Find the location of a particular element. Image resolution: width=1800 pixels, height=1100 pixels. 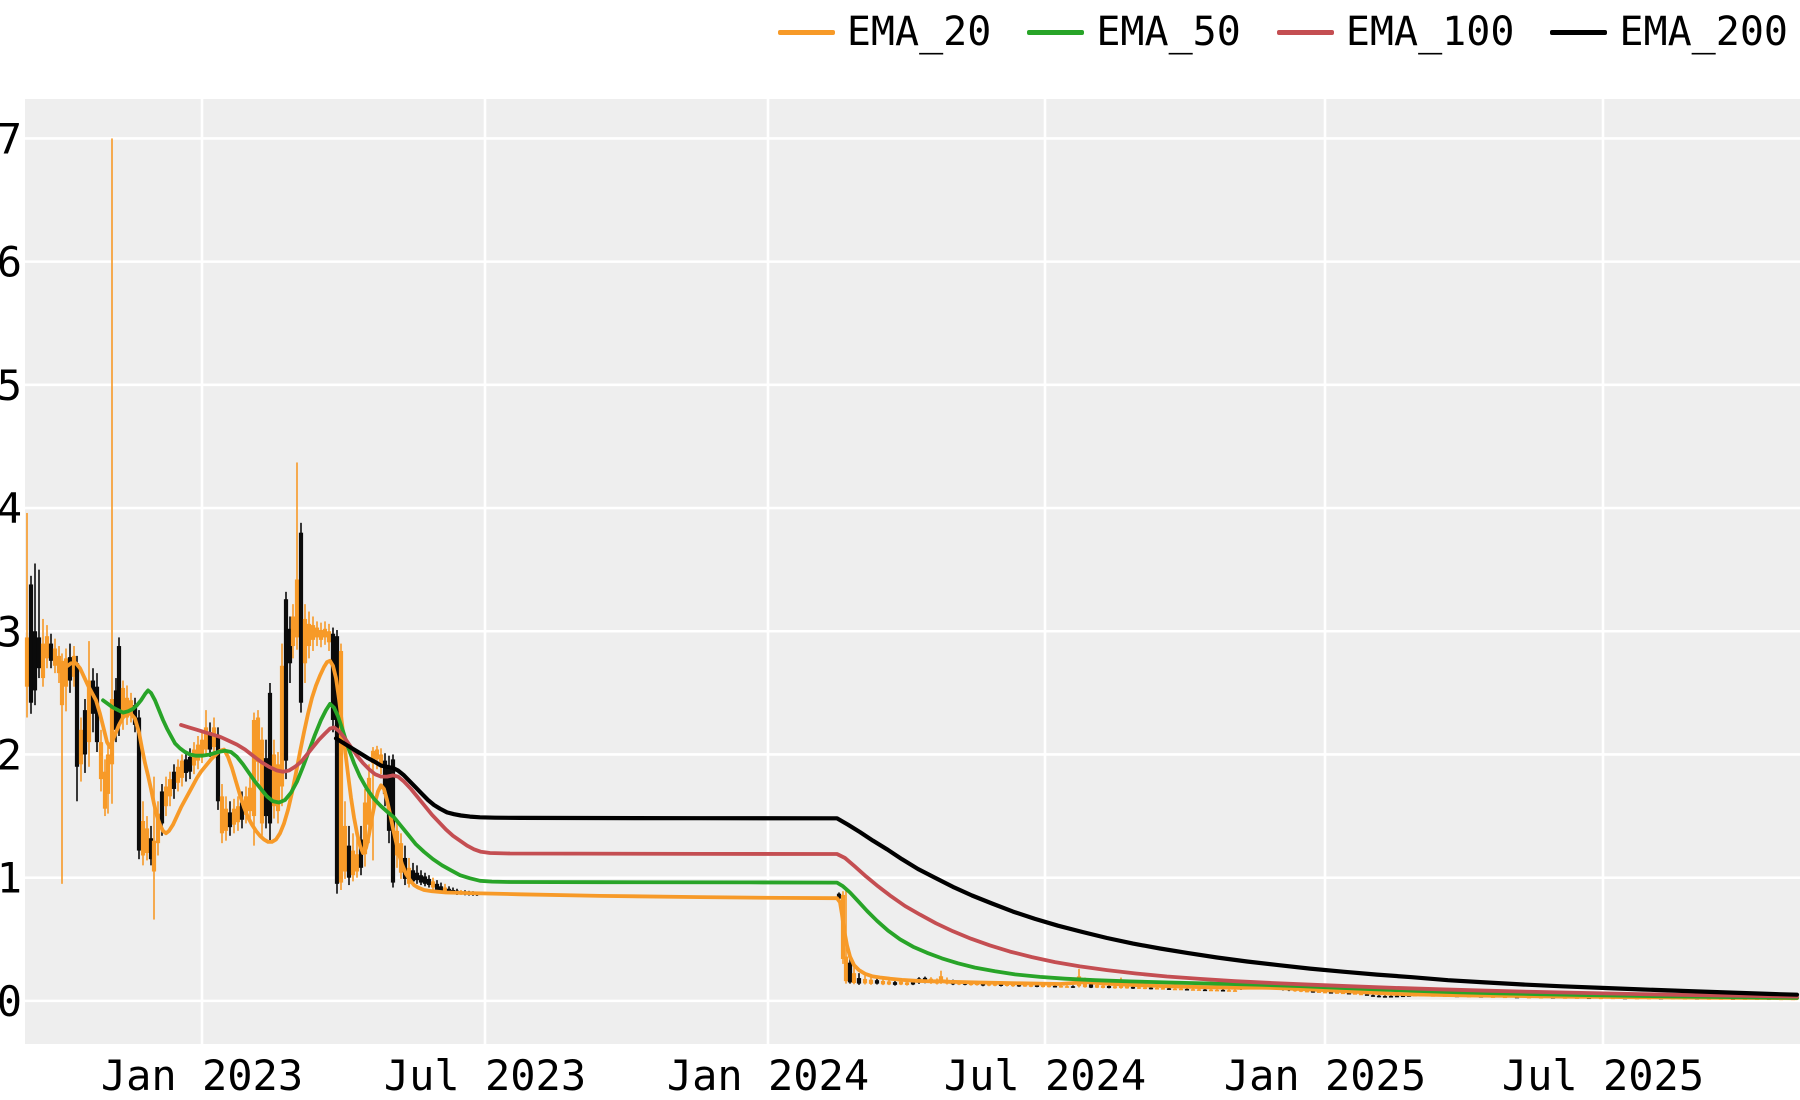

legend-item-ema-200: EMA_200 is located at coordinates (1669, 32).